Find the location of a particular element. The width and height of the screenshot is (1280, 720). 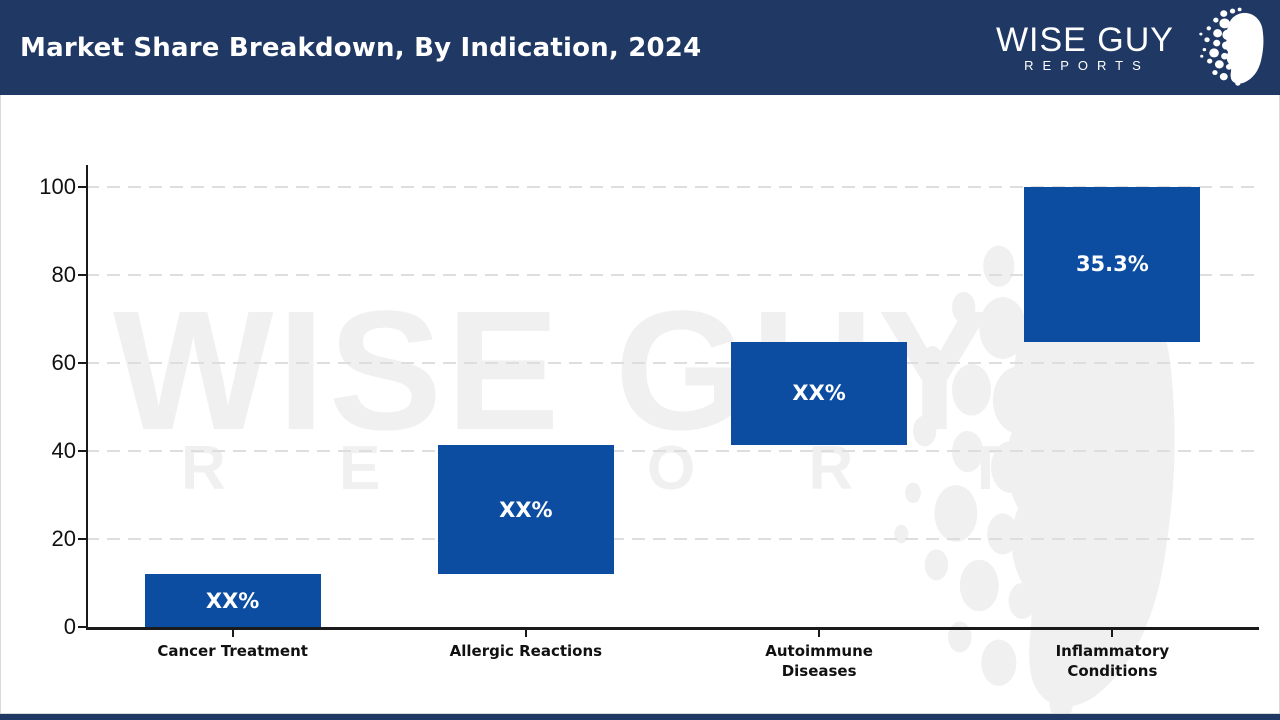

x-category-label-line: Conditions is located at coordinates (1112, 671).